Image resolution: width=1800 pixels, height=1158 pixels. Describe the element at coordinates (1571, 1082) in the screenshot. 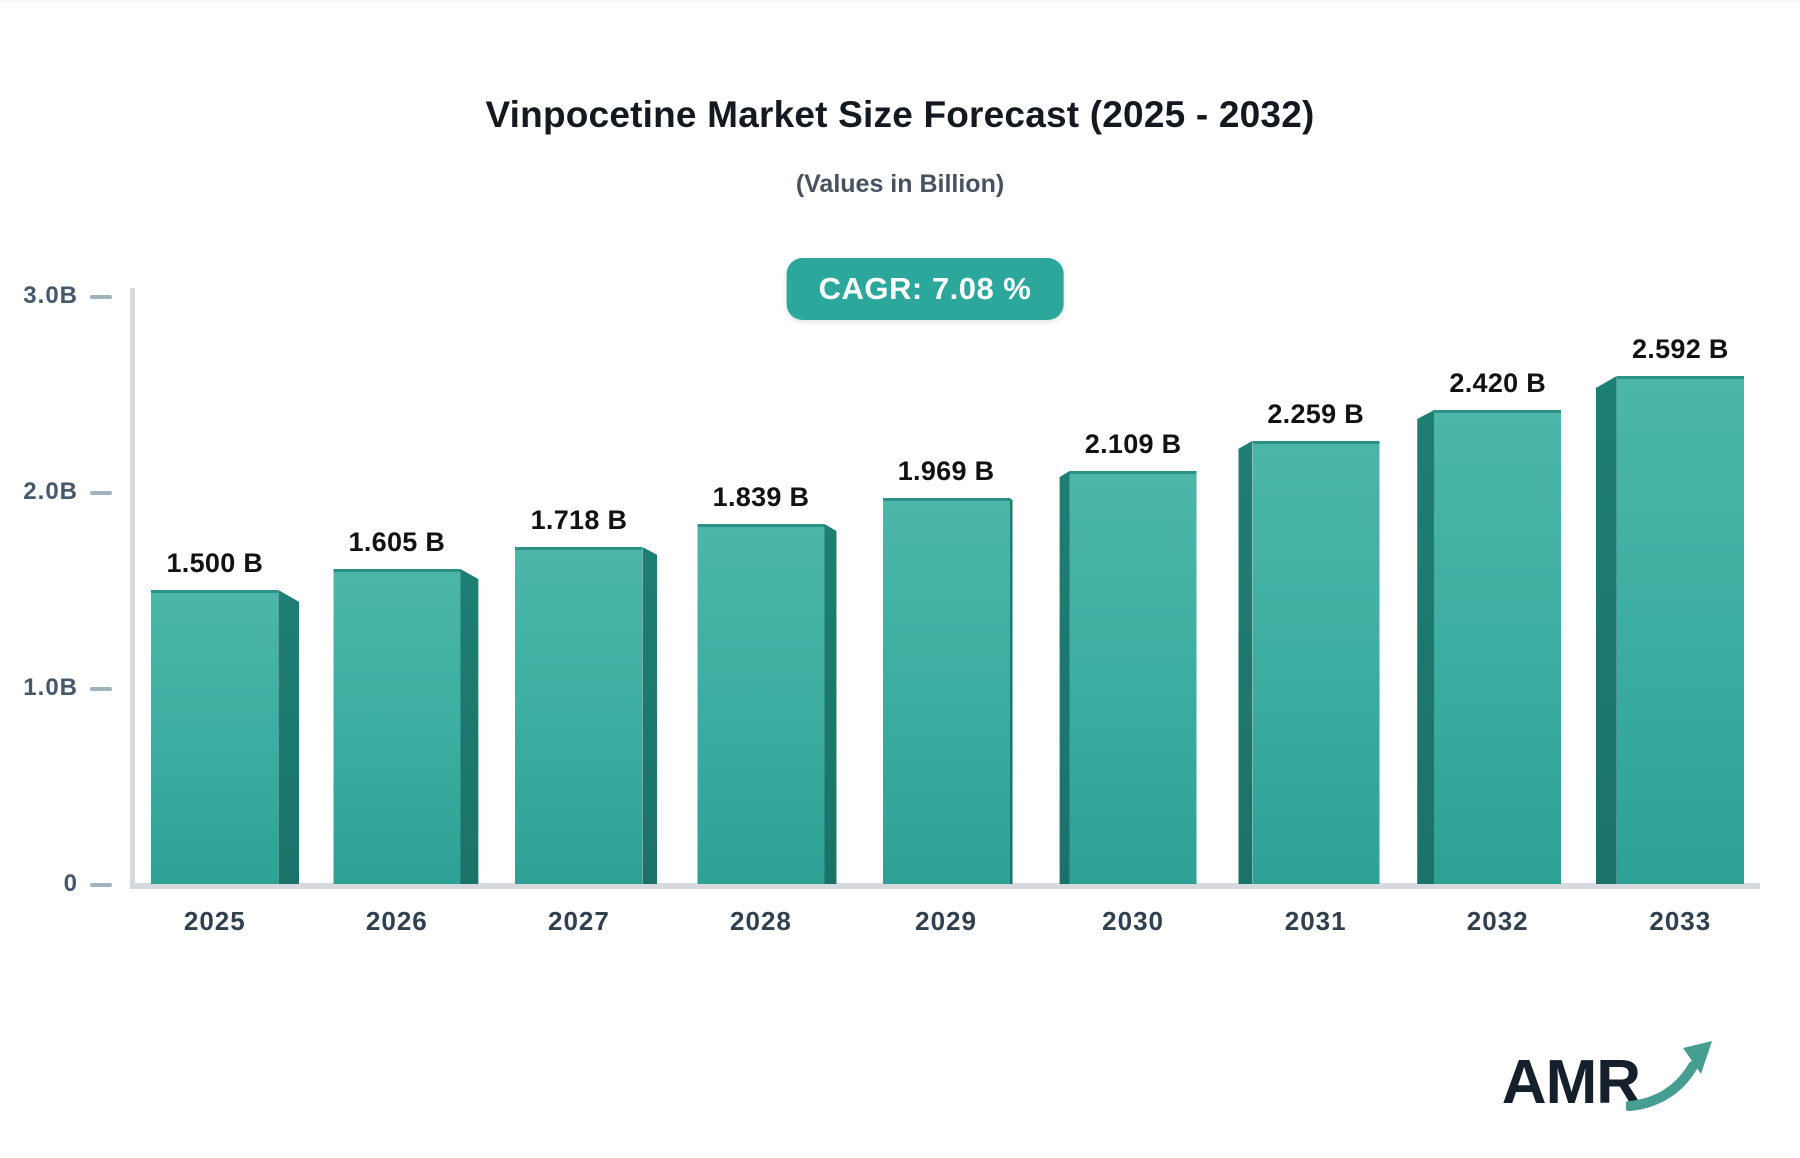

I see `amr-logo-text: AMR` at that location.